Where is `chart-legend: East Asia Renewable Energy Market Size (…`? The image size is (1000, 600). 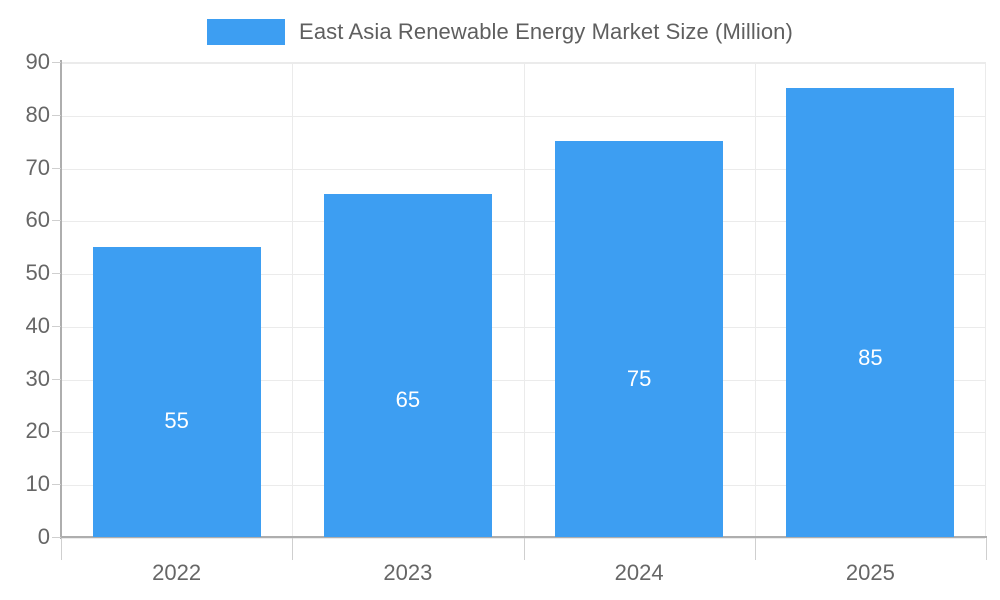
chart-legend: East Asia Renewable Energy Market Size (… is located at coordinates (500, 32).